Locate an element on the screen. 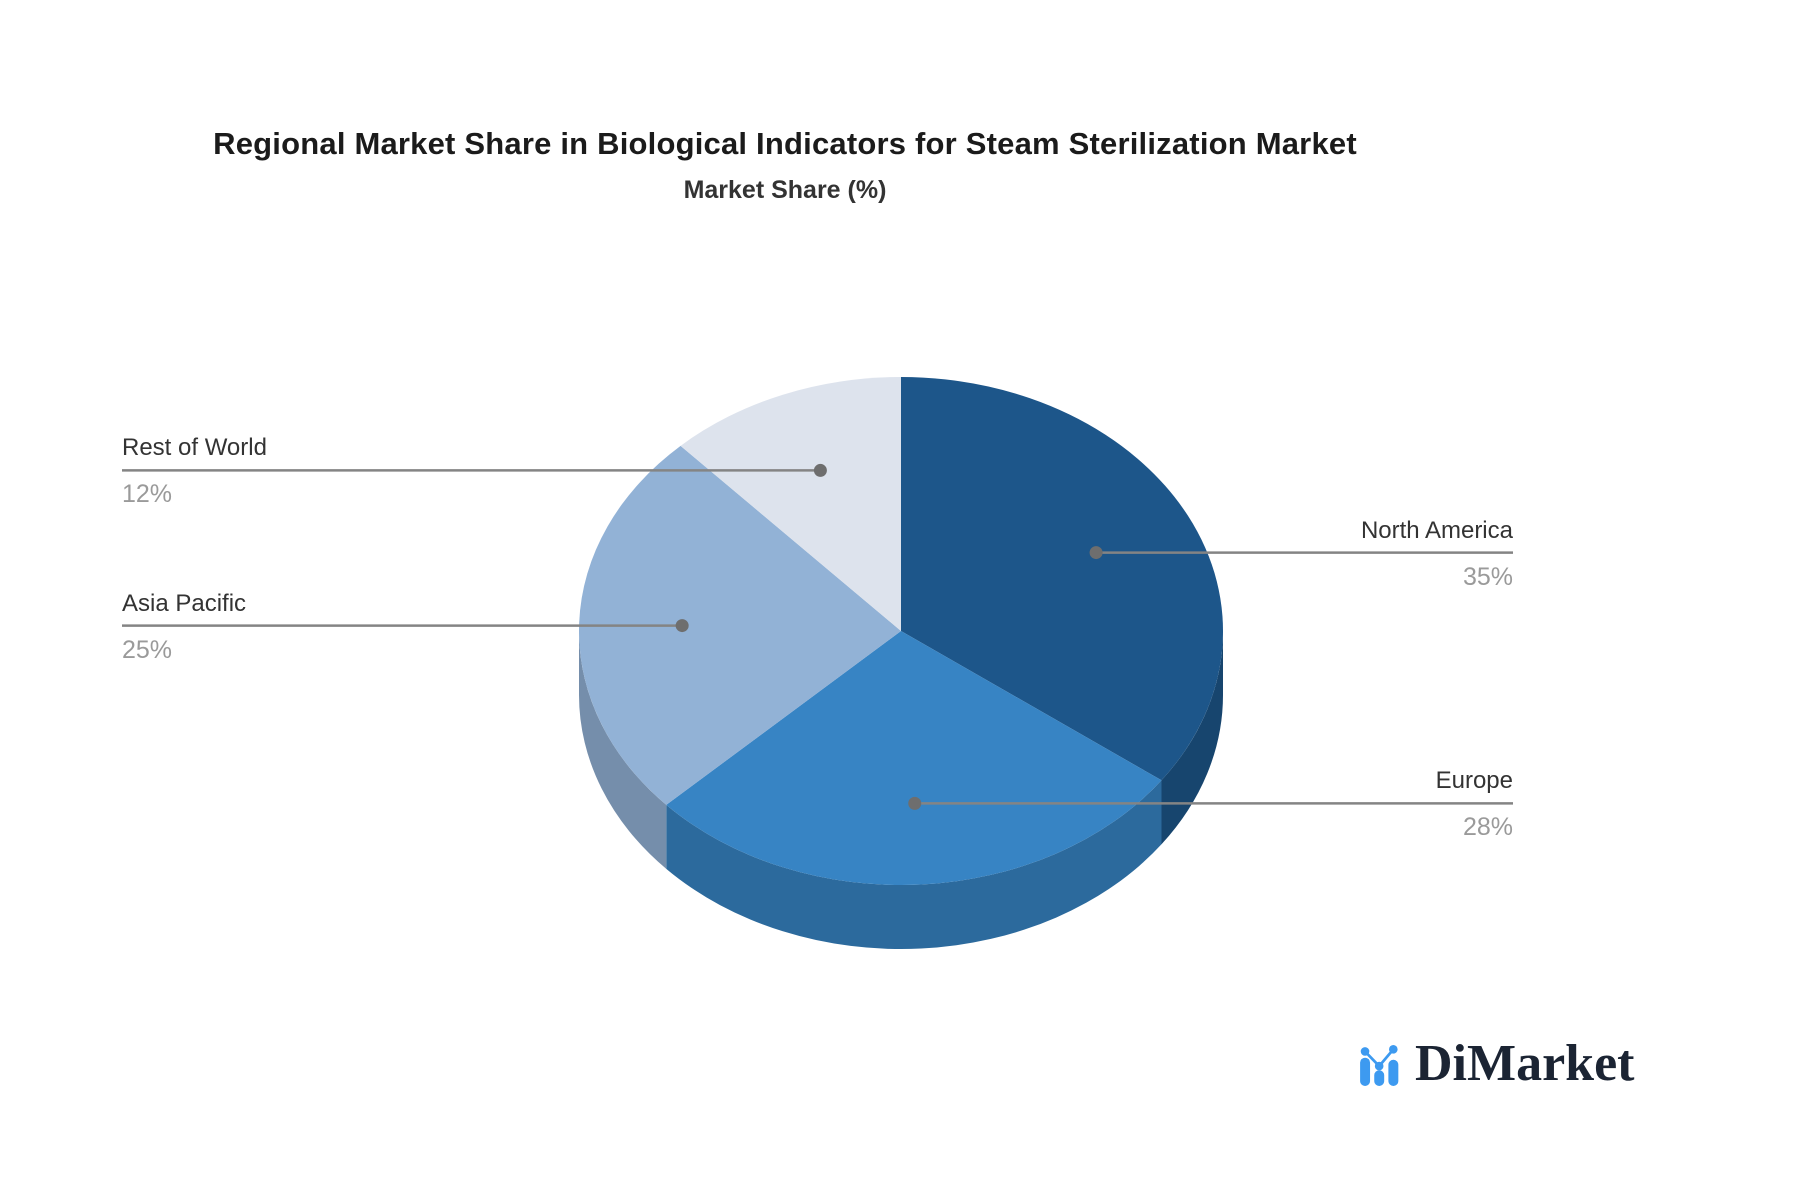  dimarket-logo: DiMarket is located at coordinates (1497, 1064).